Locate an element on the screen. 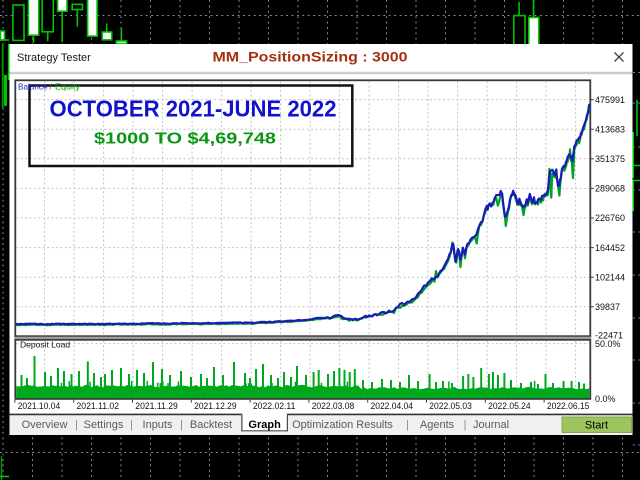 This screenshot has width=640, height=480. svg-text: Balance is located at coordinates (33, 86).